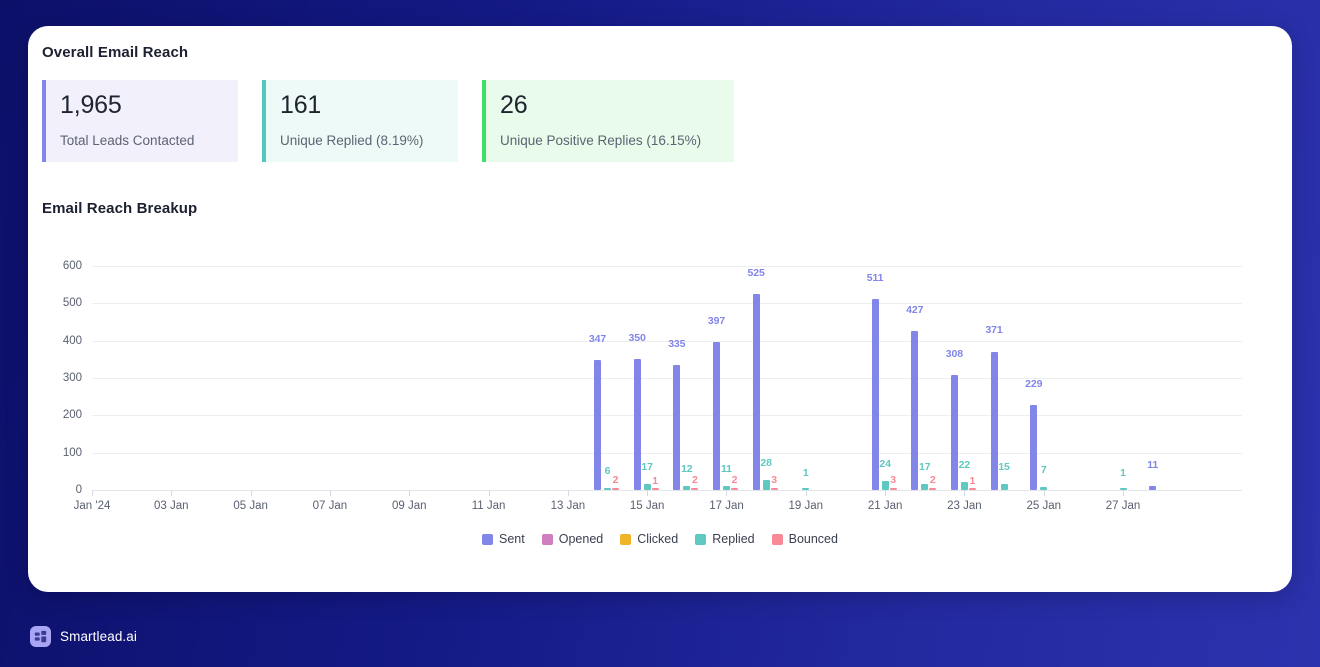 Image resolution: width=1320 pixels, height=667 pixels. I want to click on data-label-bounced-day-17: 2, so click(734, 480).